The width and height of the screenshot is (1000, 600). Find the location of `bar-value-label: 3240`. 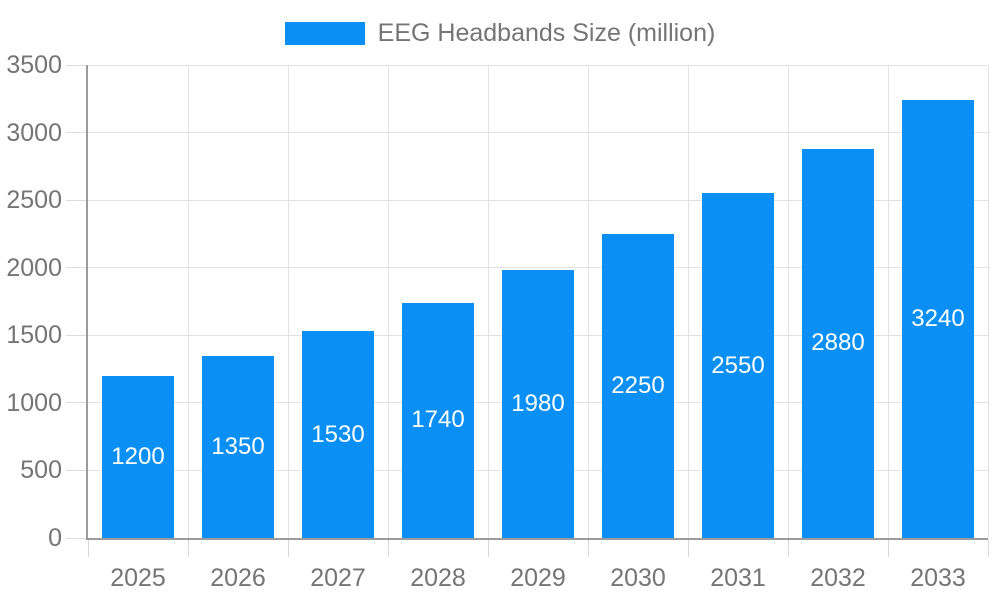

bar-value-label: 3240 is located at coordinates (938, 319).